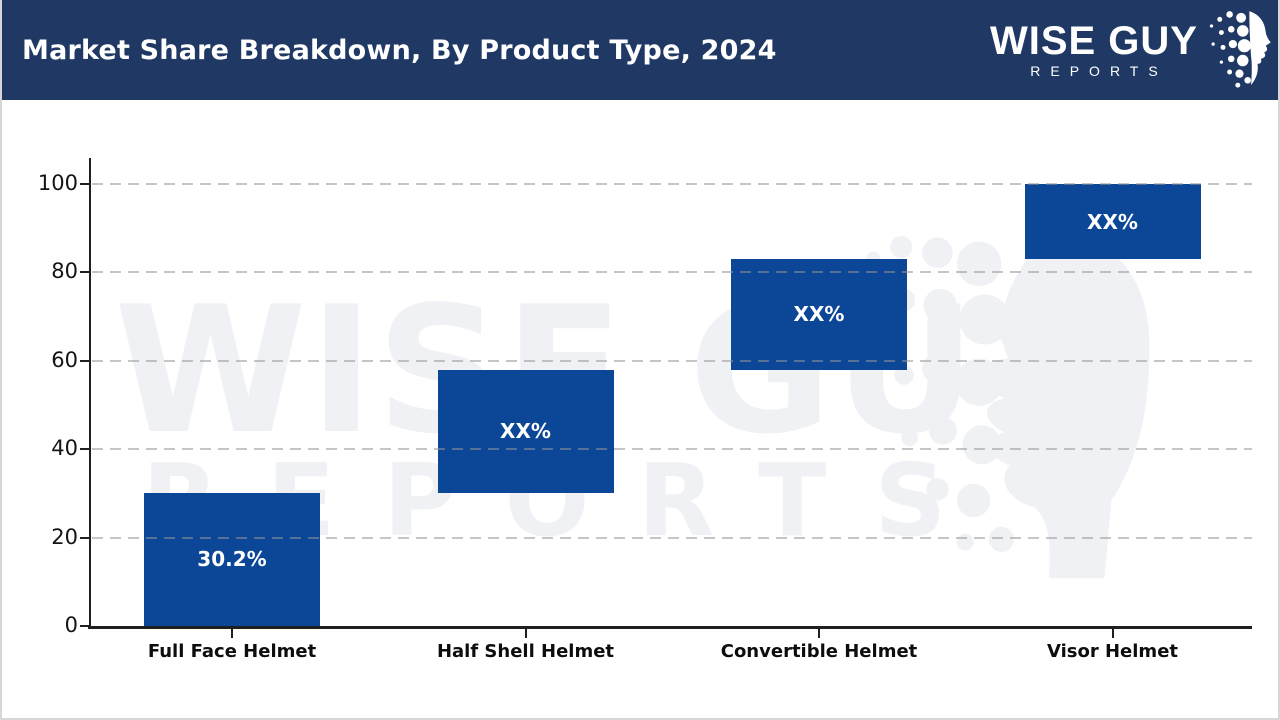 The width and height of the screenshot is (1280, 720). I want to click on logo-subtitle: REPORTS, so click(1099, 71).